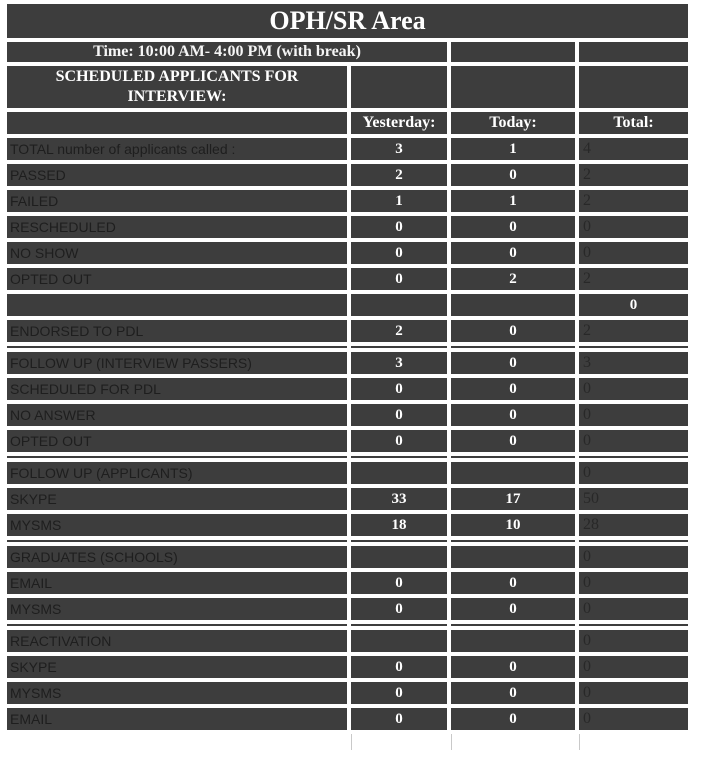 This screenshot has height=757, width=721. I want to click on table-row: SCHEDULED FOR PDL 0 0 0, so click(347, 389).